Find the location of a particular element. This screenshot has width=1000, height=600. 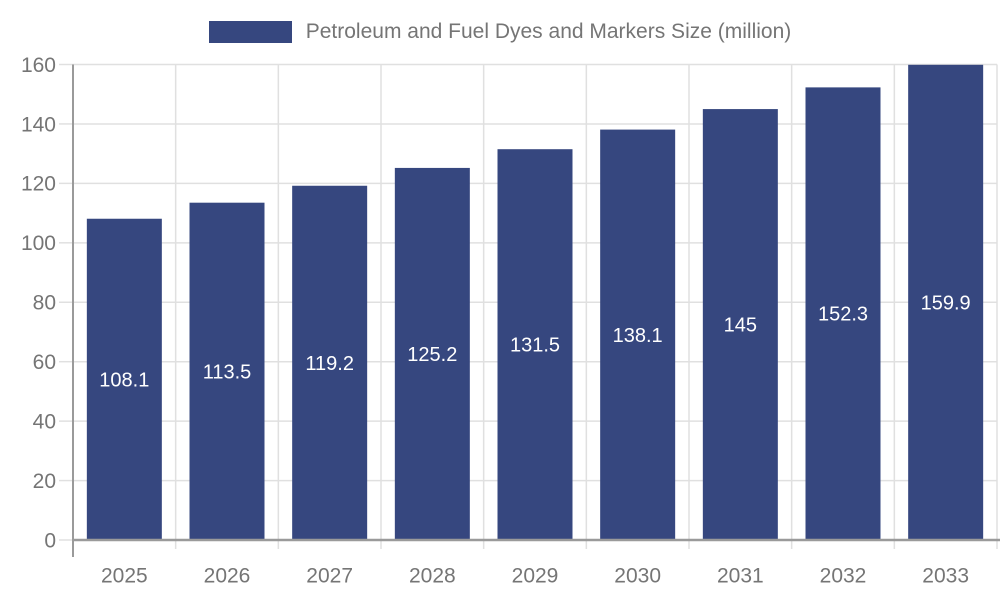

y-tick-label: 160 is located at coordinates (38, 65).